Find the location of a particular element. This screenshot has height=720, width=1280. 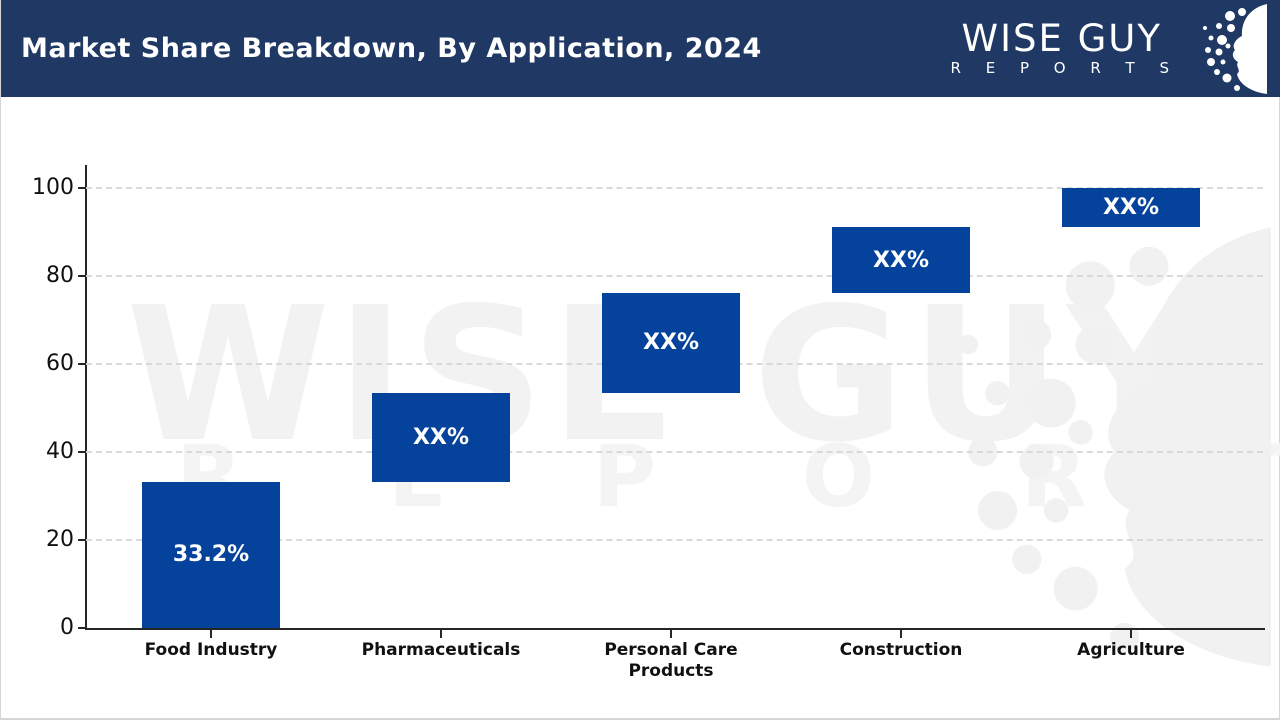

logo-text: WISE GUY R E P O R T S is located at coordinates (1062, 48).